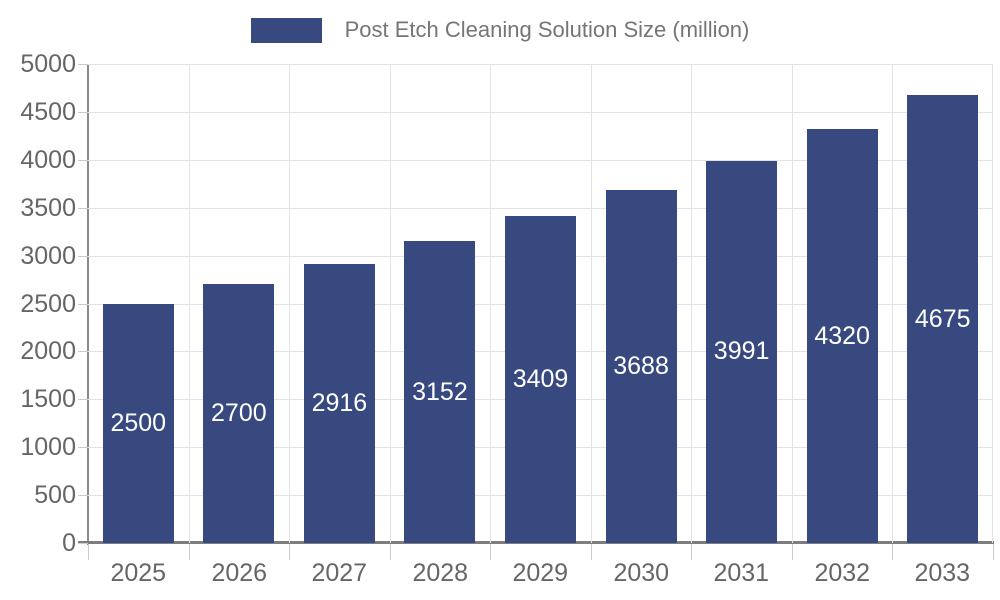 This screenshot has height=600, width=1000. Describe the element at coordinates (842, 573) in the screenshot. I see `x-axis-label: 2032` at that location.